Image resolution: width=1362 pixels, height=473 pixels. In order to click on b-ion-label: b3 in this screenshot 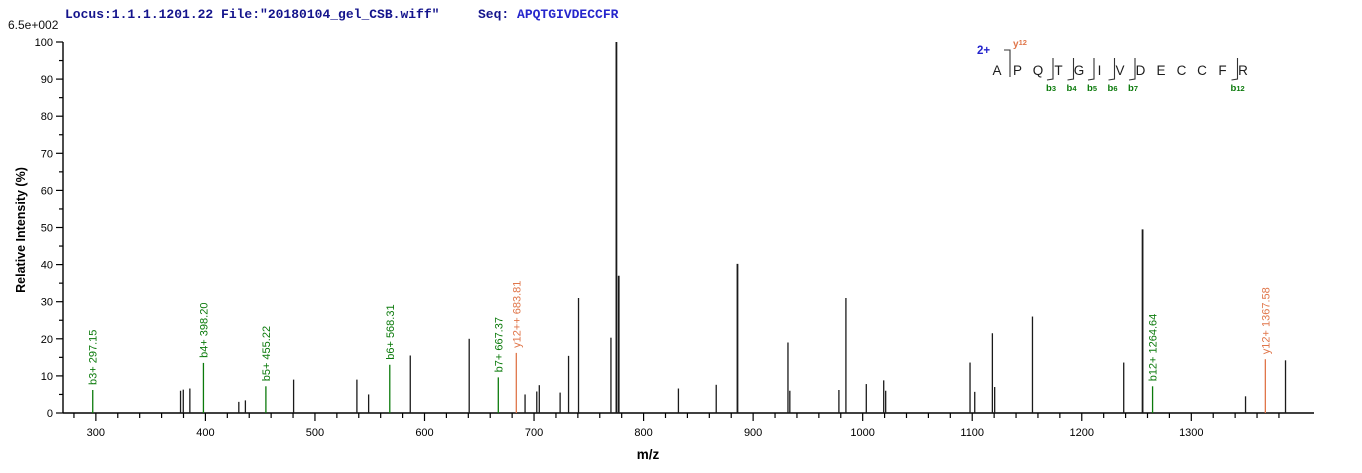, I will do `click(1051, 88)`.